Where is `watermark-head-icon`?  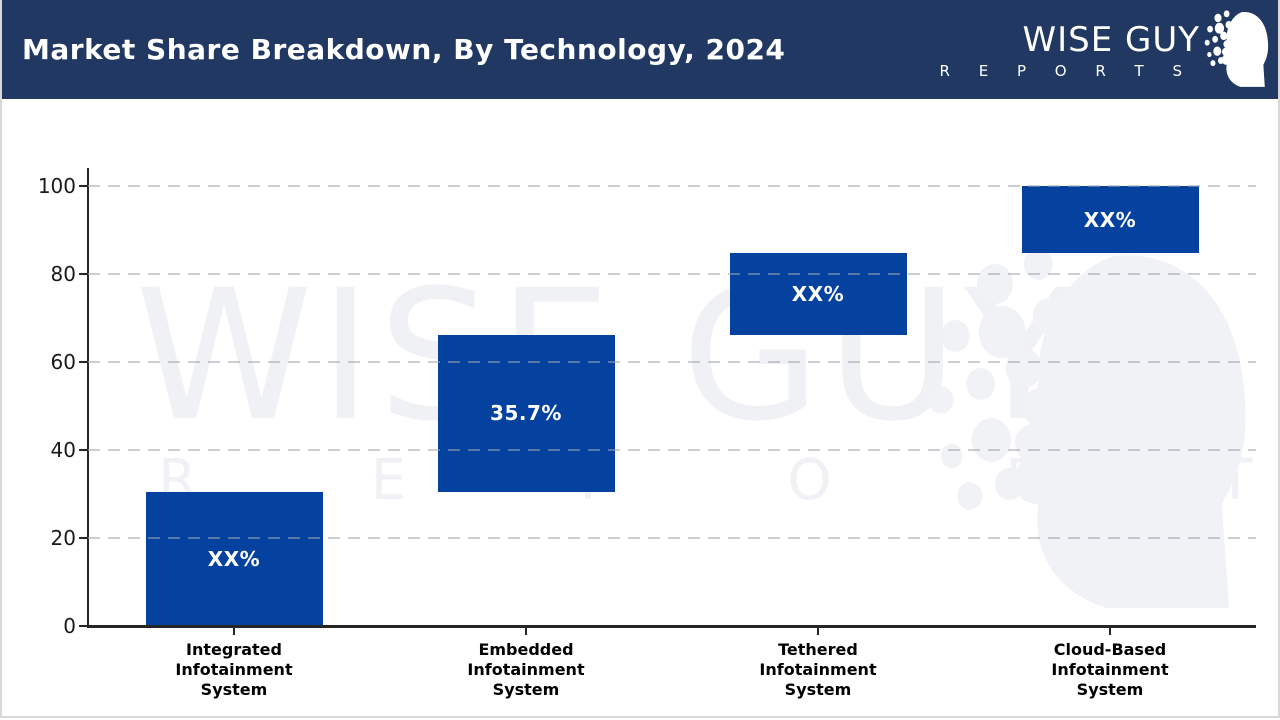 watermark-head-icon is located at coordinates (1087, 428).